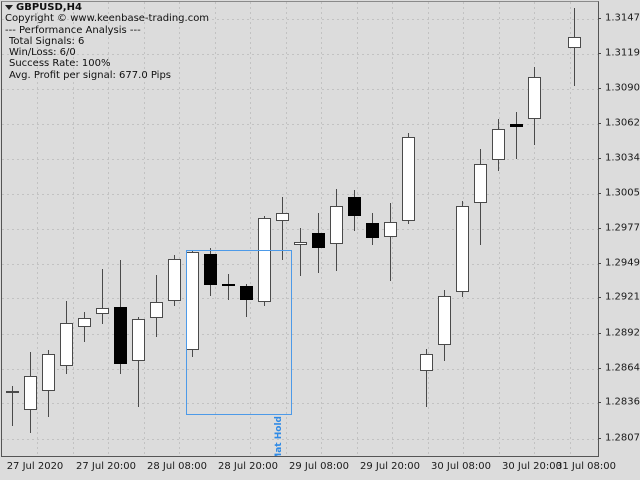 Image resolution: width=640 pixels, height=480 pixels. Describe the element at coordinates (622, 402) in the screenshot. I see `price-tick-label: 1.28360` at that location.